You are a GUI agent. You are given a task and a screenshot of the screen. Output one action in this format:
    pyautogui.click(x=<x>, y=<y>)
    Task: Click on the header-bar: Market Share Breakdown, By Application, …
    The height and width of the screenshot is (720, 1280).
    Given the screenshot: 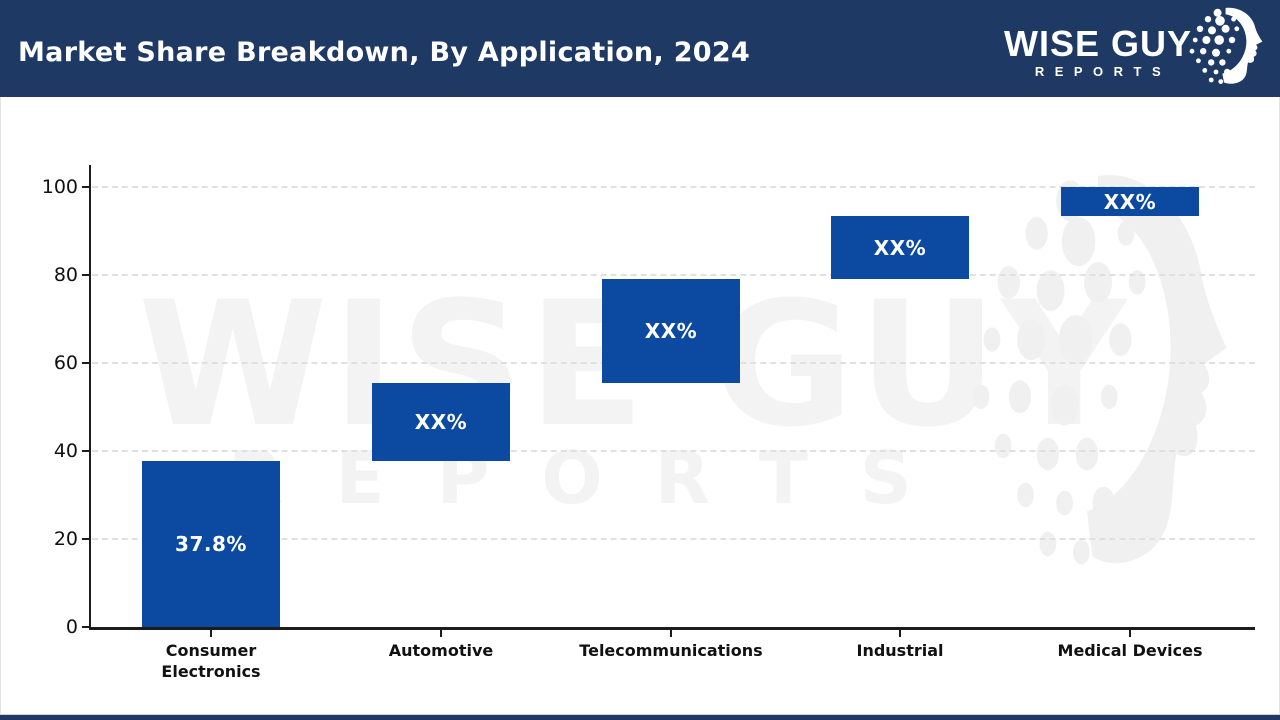 What is the action you would take?
    pyautogui.click(x=640, y=48)
    